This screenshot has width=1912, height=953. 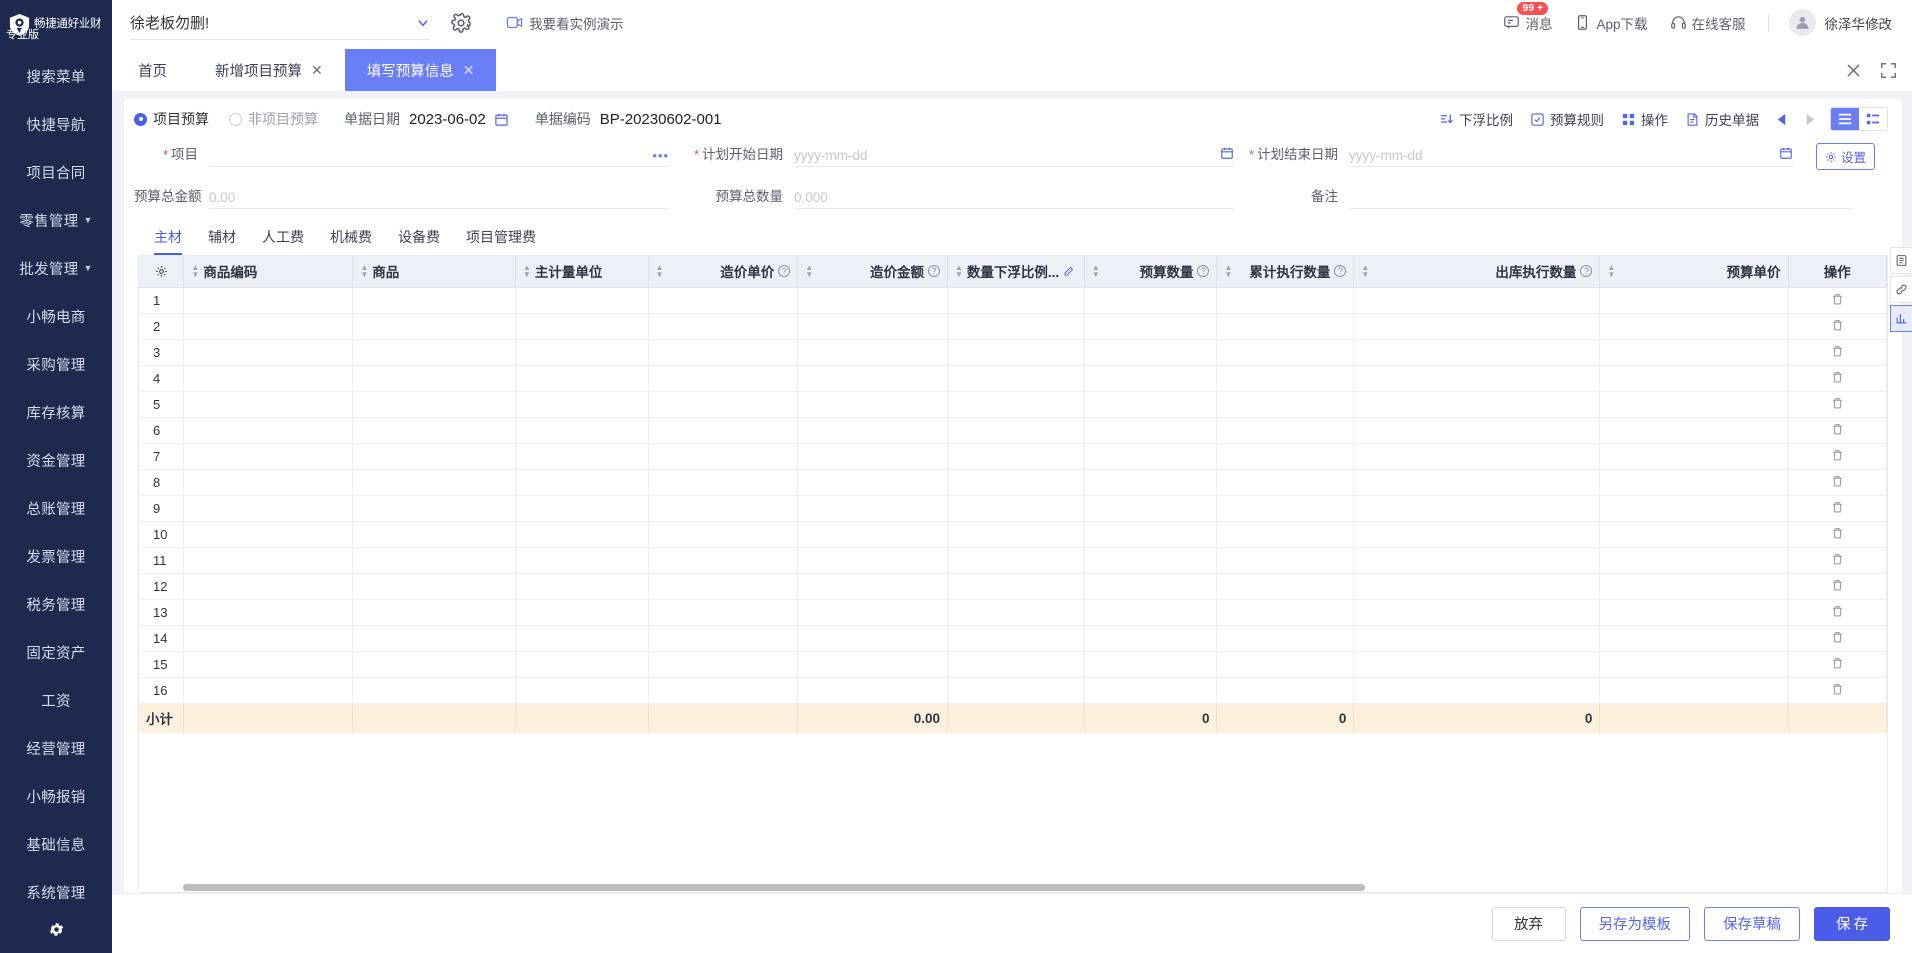 I want to click on user-name: 徐泽华修改, so click(x=1858, y=24).